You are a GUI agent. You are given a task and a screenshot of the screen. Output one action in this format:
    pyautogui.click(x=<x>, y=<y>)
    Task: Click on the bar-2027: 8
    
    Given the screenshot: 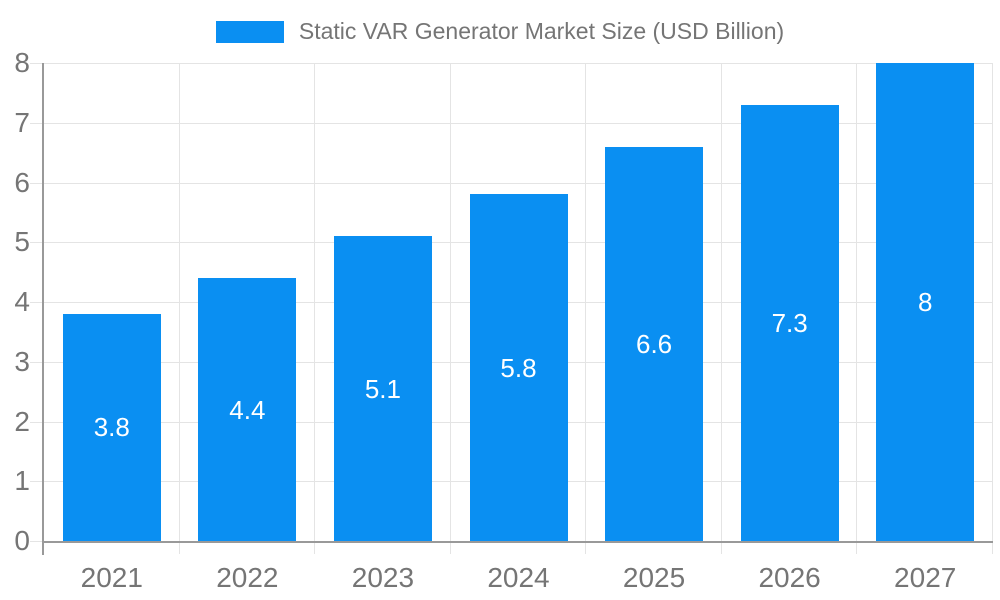 What is the action you would take?
    pyautogui.click(x=925, y=302)
    